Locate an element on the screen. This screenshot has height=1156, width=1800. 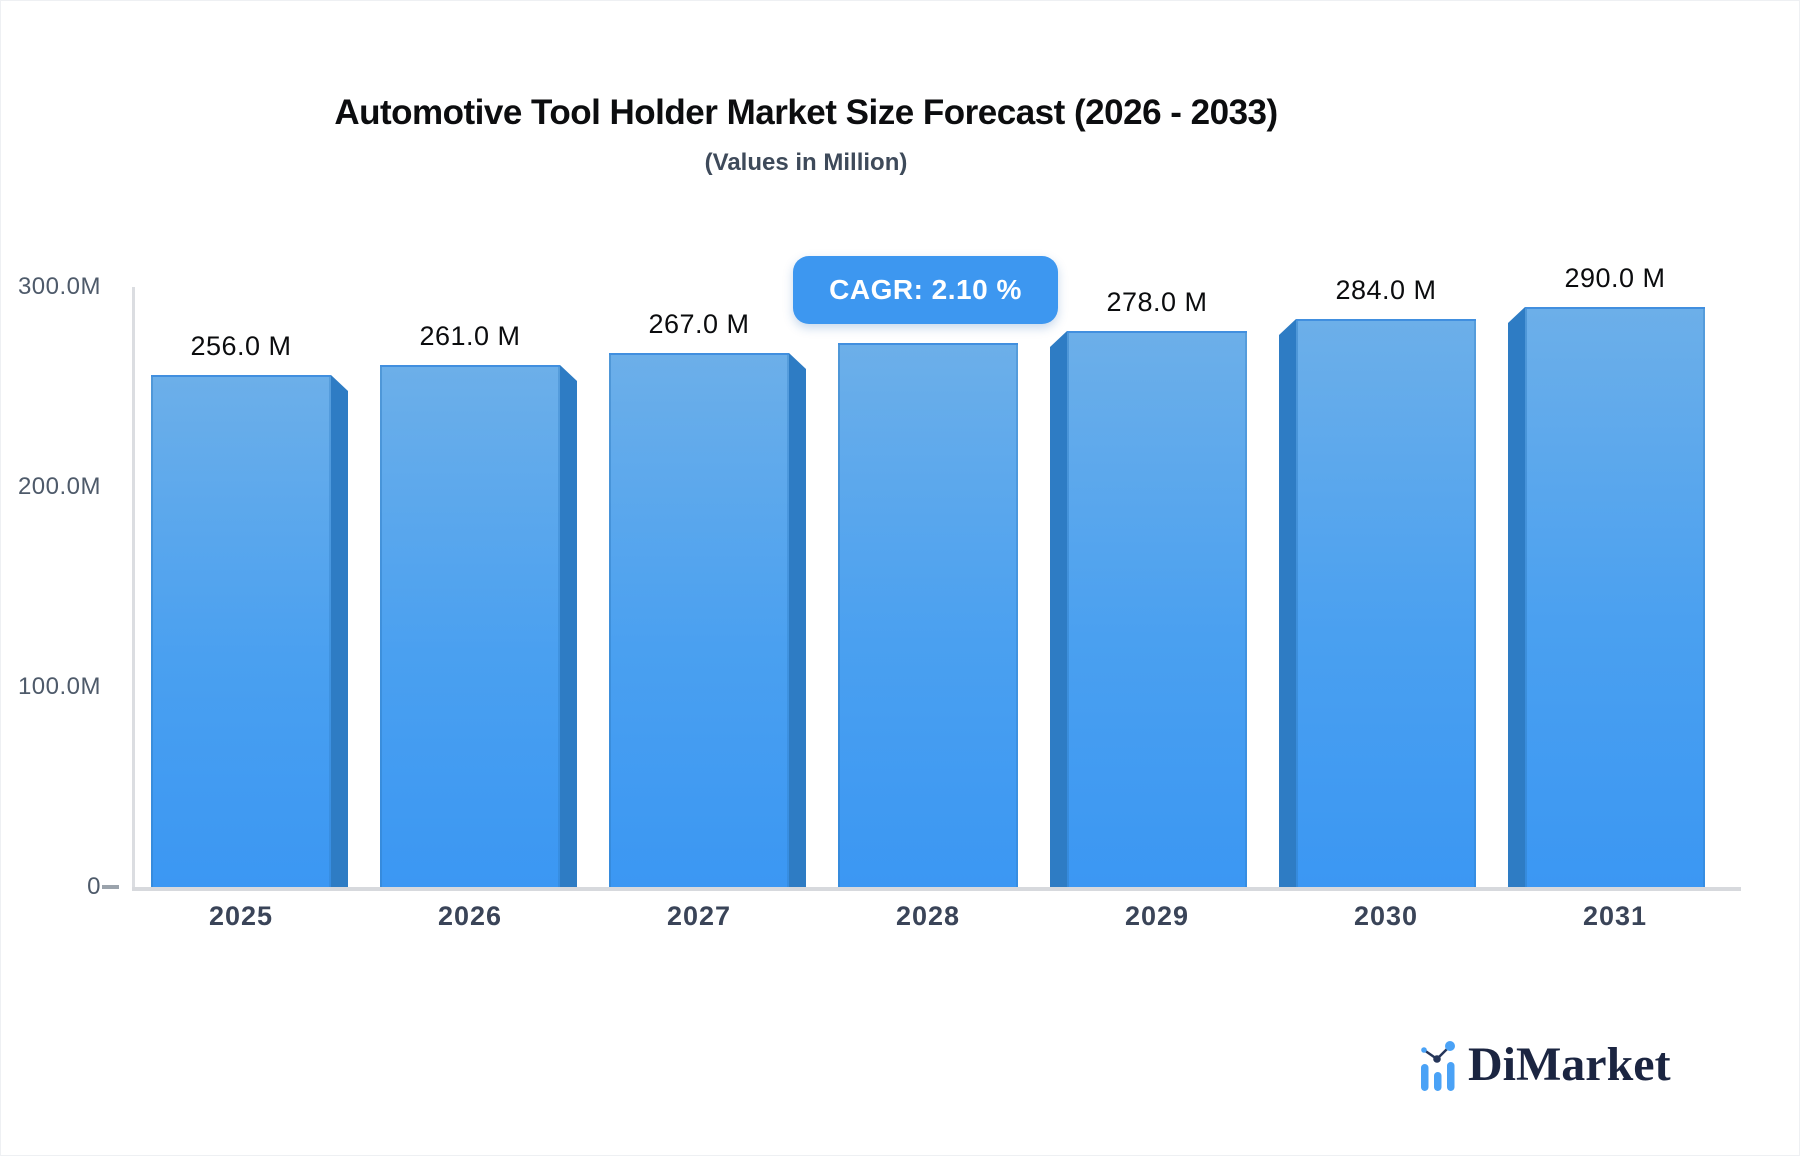
x-axis-line is located at coordinates (936, 889).